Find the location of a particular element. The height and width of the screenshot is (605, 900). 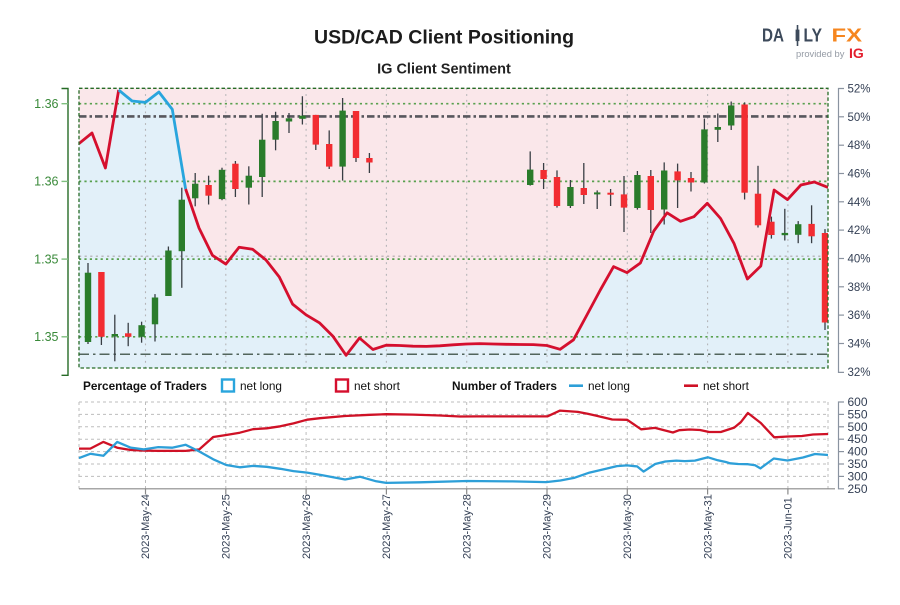

svg-text: FX is located at coordinates (847, 35).